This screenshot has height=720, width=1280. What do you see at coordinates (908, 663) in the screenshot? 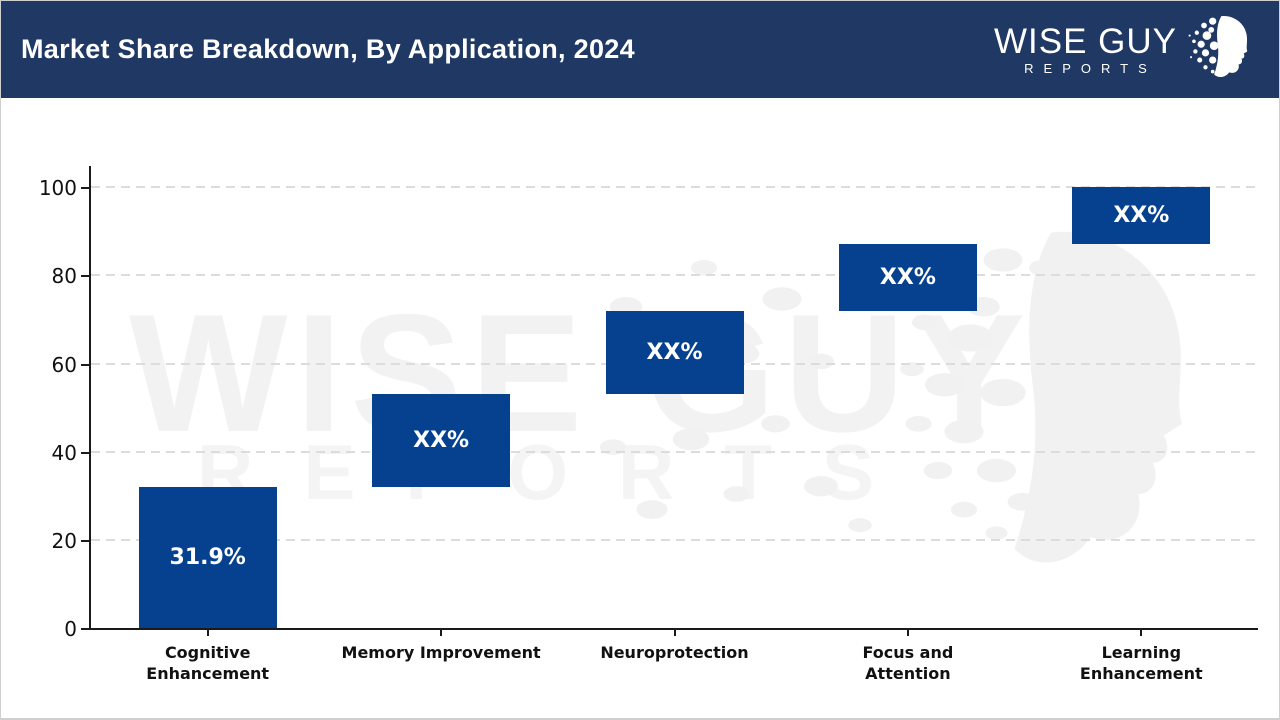
I see `x-category-label: Focus and Attention` at bounding box center [908, 663].